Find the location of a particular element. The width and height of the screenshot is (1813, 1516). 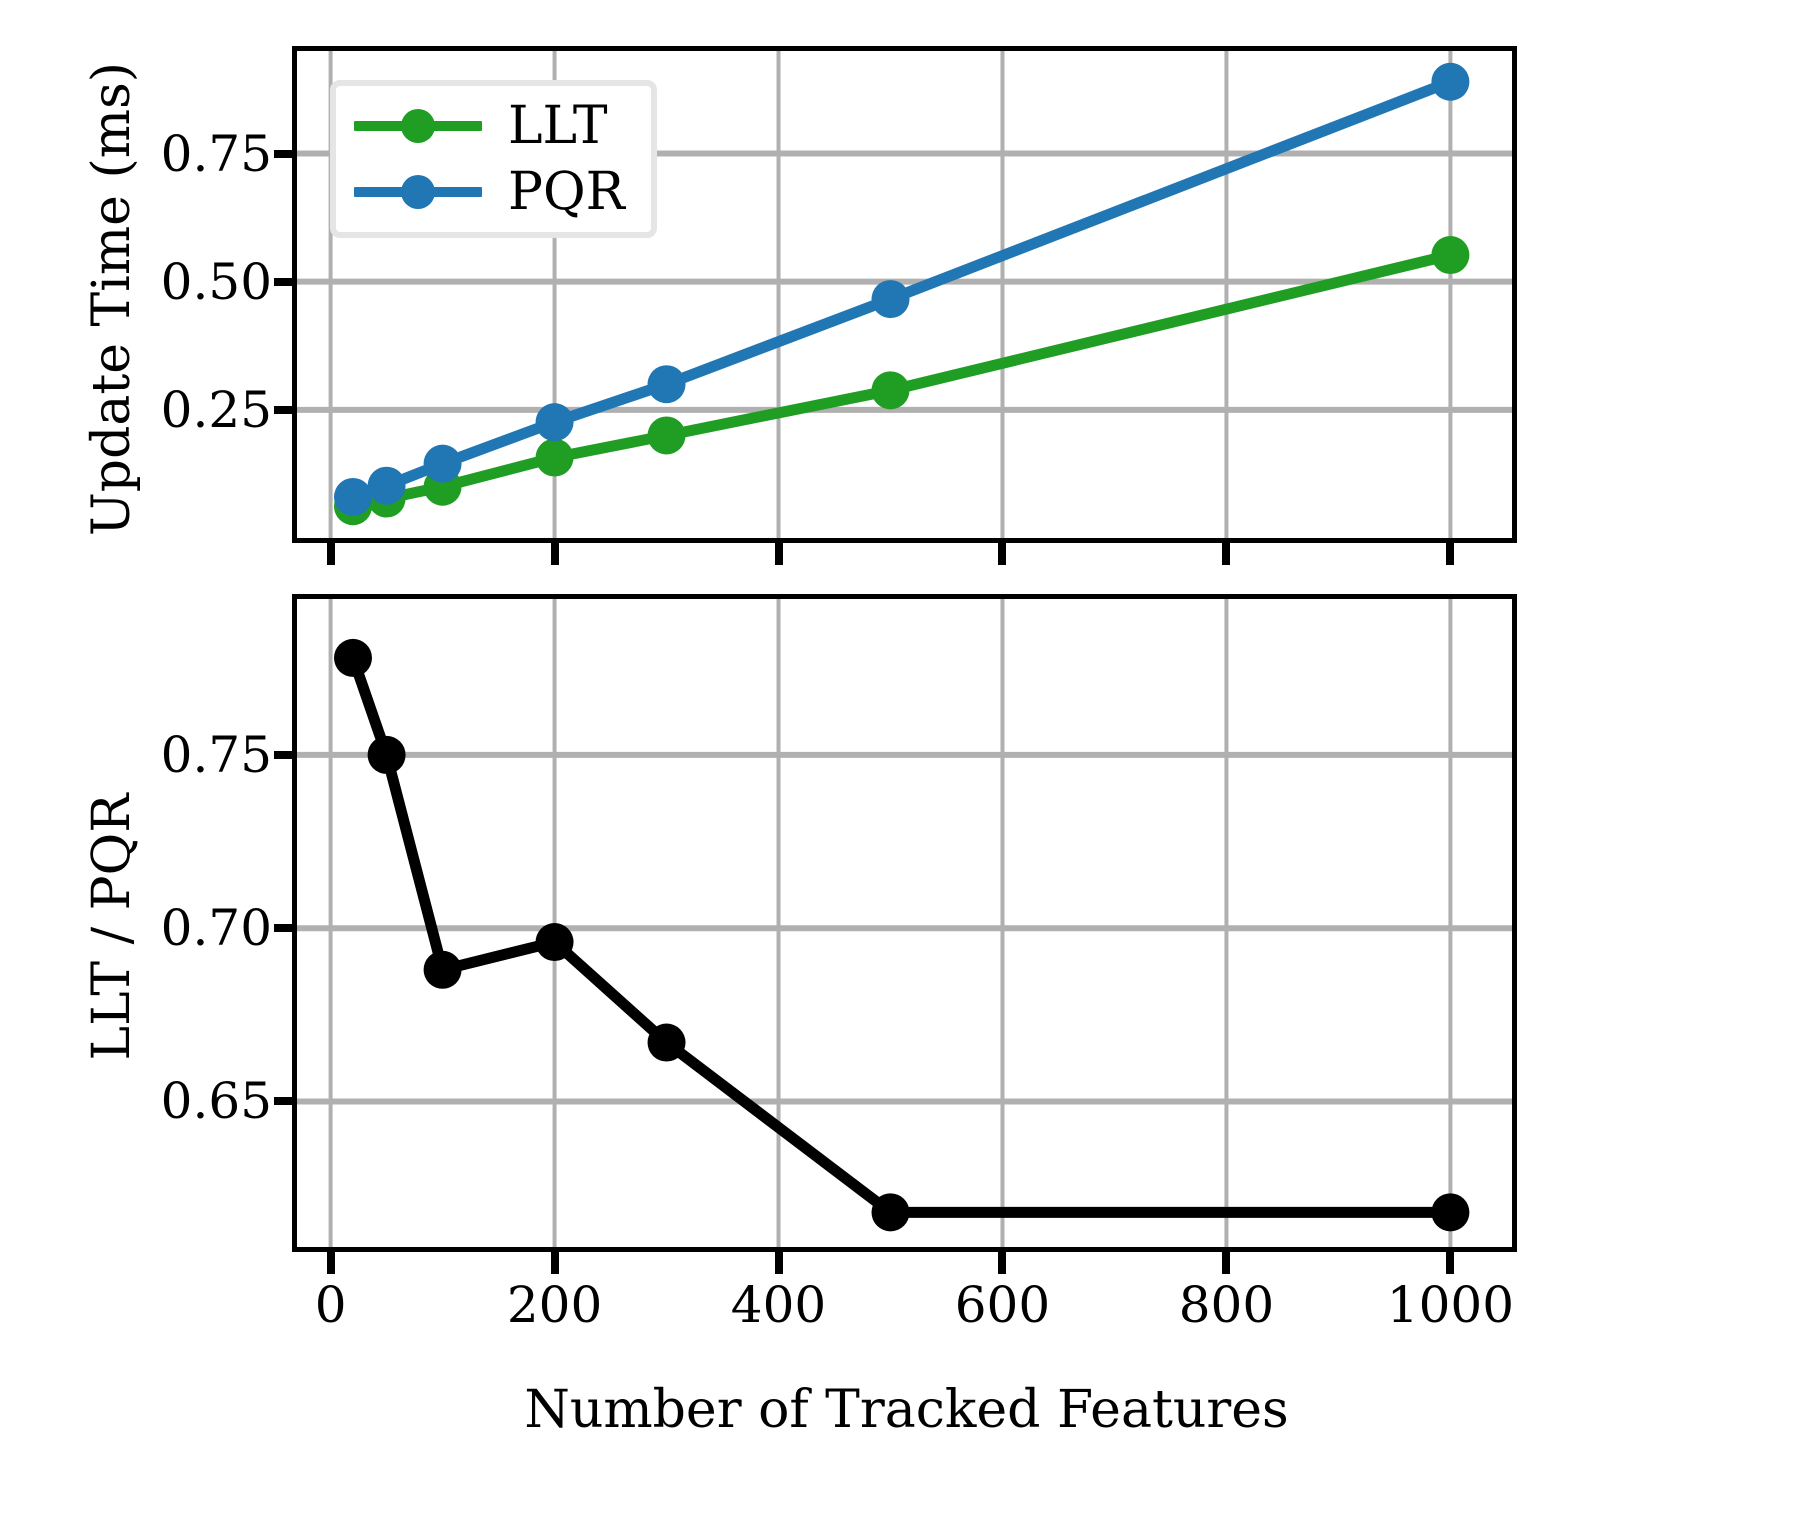

legend: LLT PQR is located at coordinates (493, 159).